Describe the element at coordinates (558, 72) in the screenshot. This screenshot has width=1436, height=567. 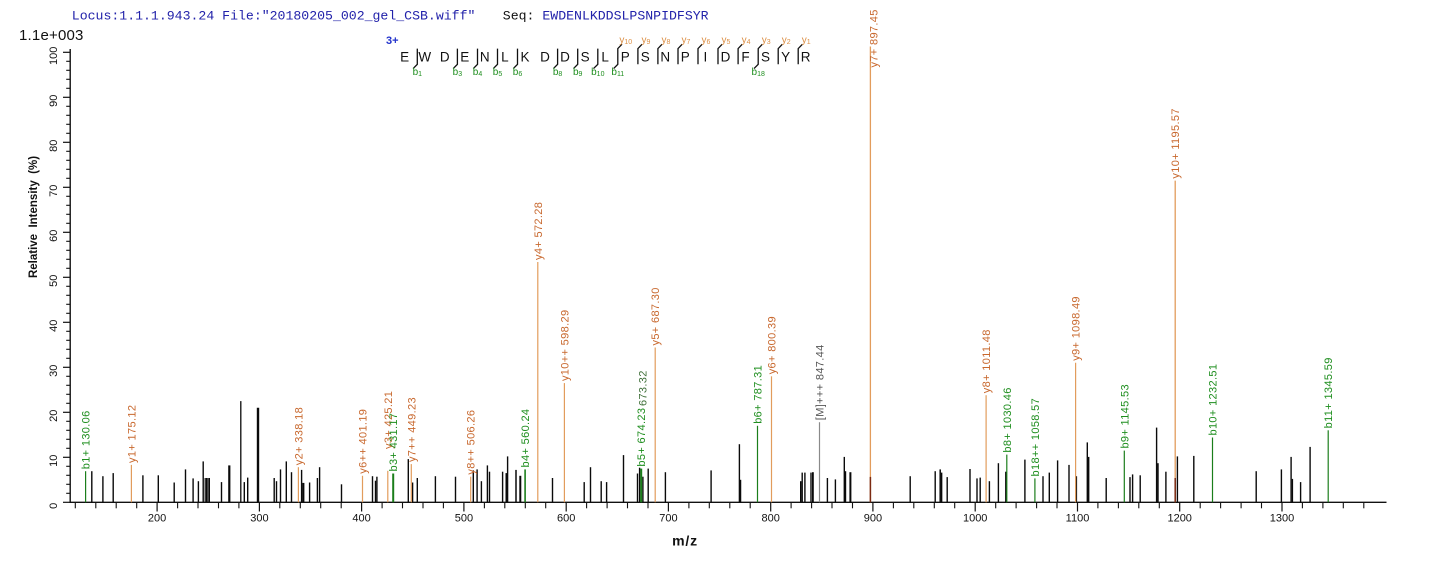
I see `svg-text: b8` at that location.